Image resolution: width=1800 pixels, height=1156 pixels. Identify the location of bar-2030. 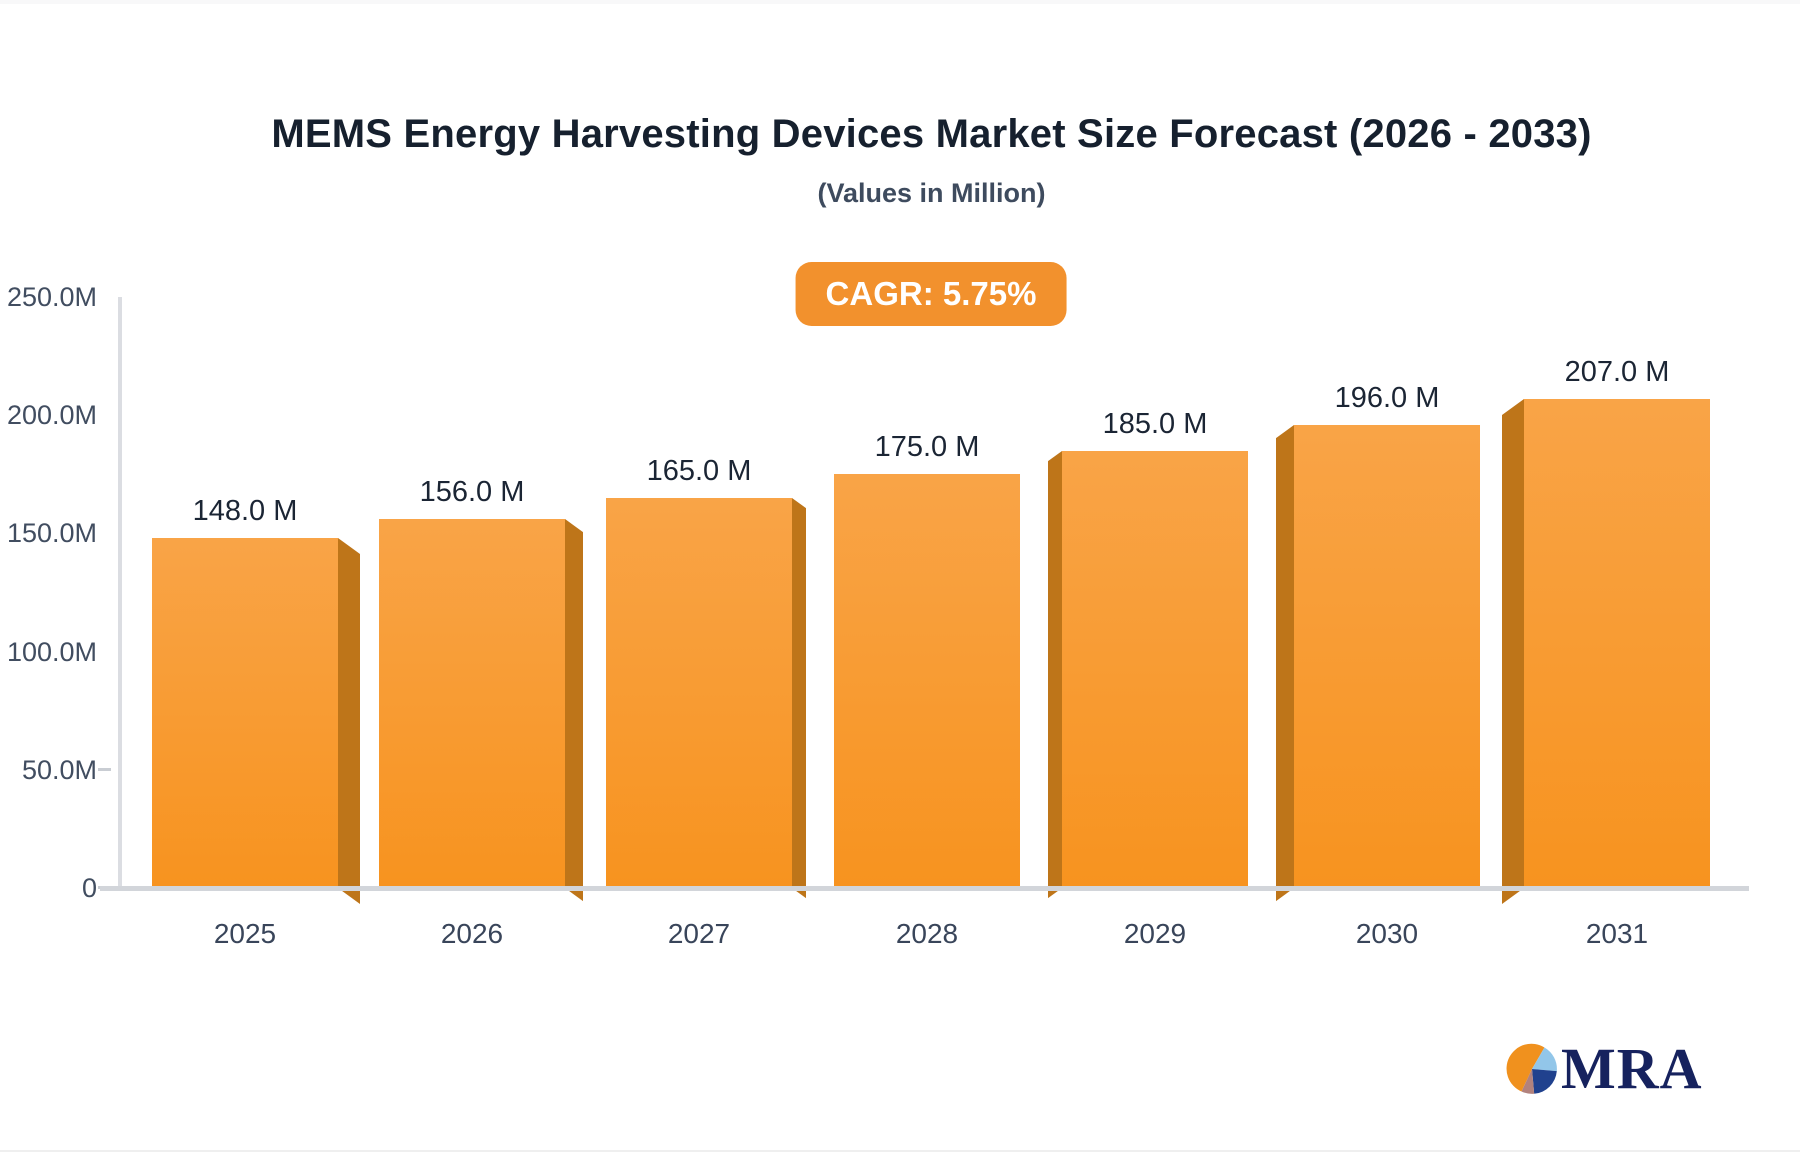
(1378, 663).